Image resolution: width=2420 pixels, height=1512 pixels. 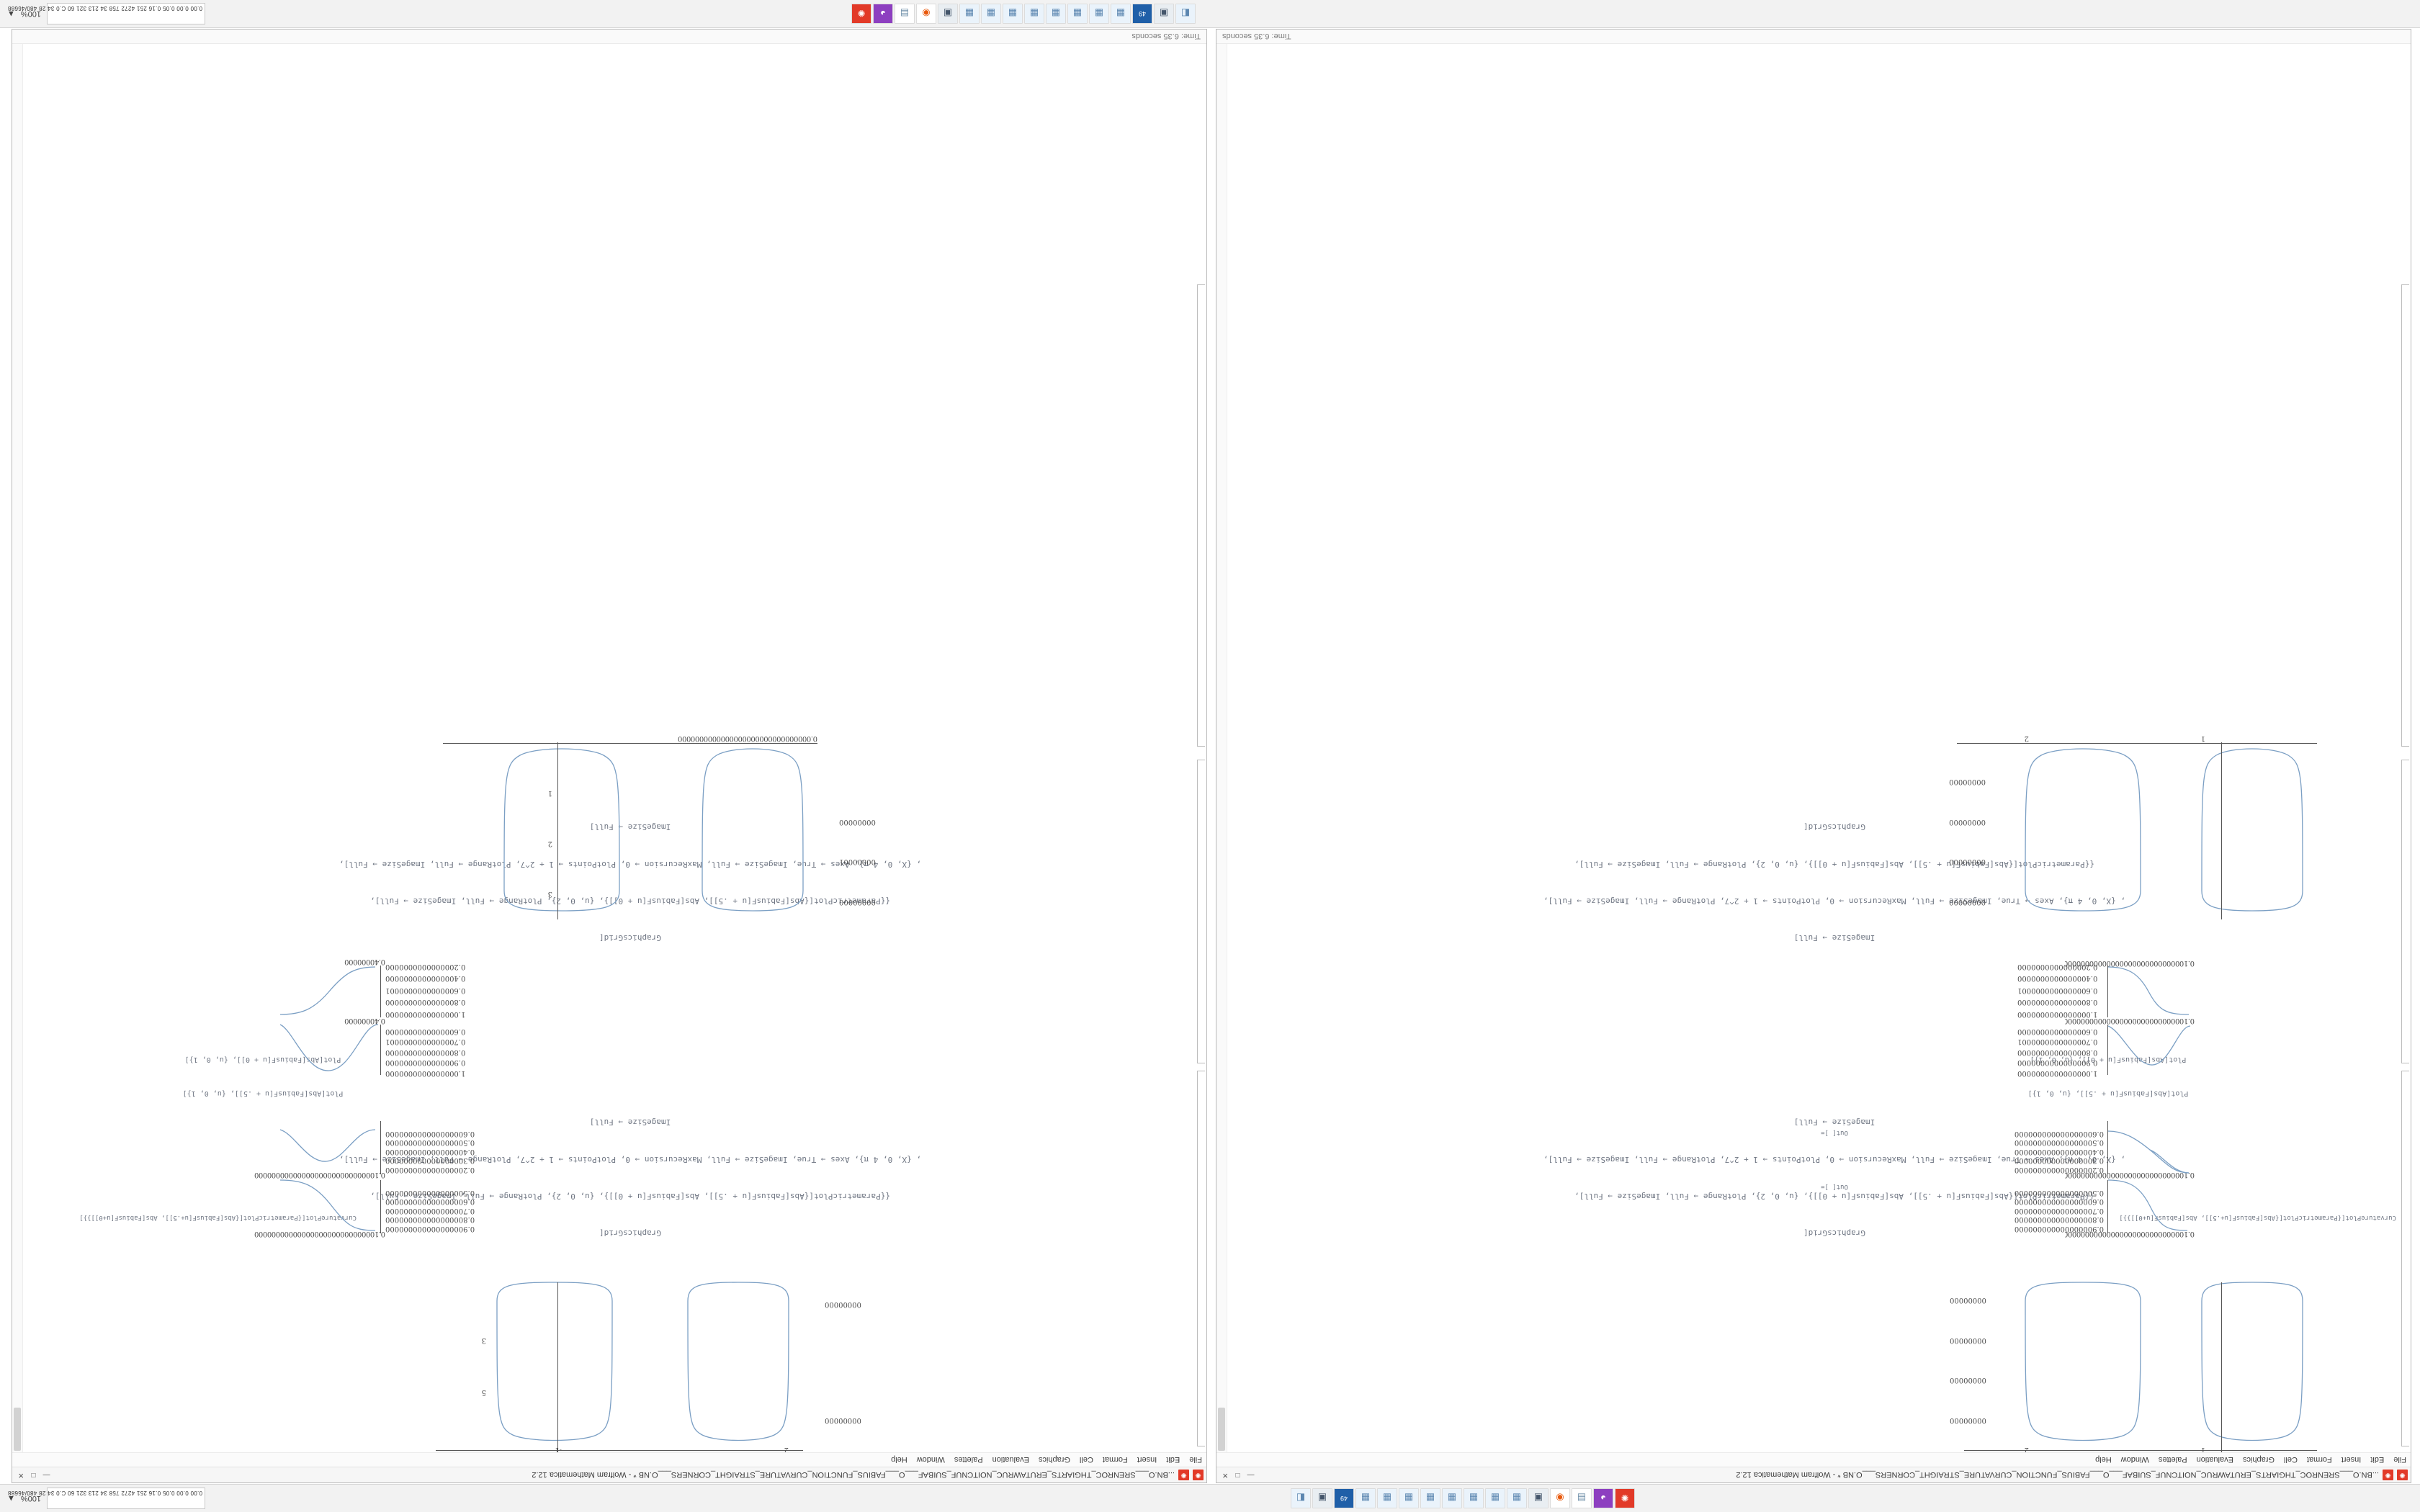 What do you see at coordinates (2140, 1365) in the screenshot?
I see `plot-rounded-square-top-left: 1 2 00000000 00000000 00000000 00000000` at bounding box center [2140, 1365].